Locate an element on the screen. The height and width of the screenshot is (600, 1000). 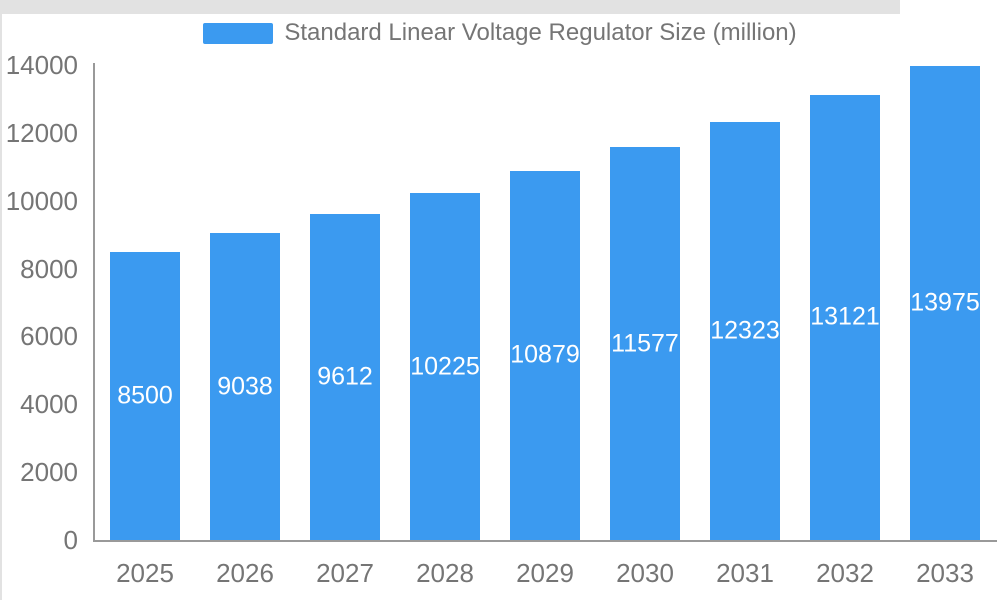
bar-value-label: 12323 is located at coordinates (745, 330).